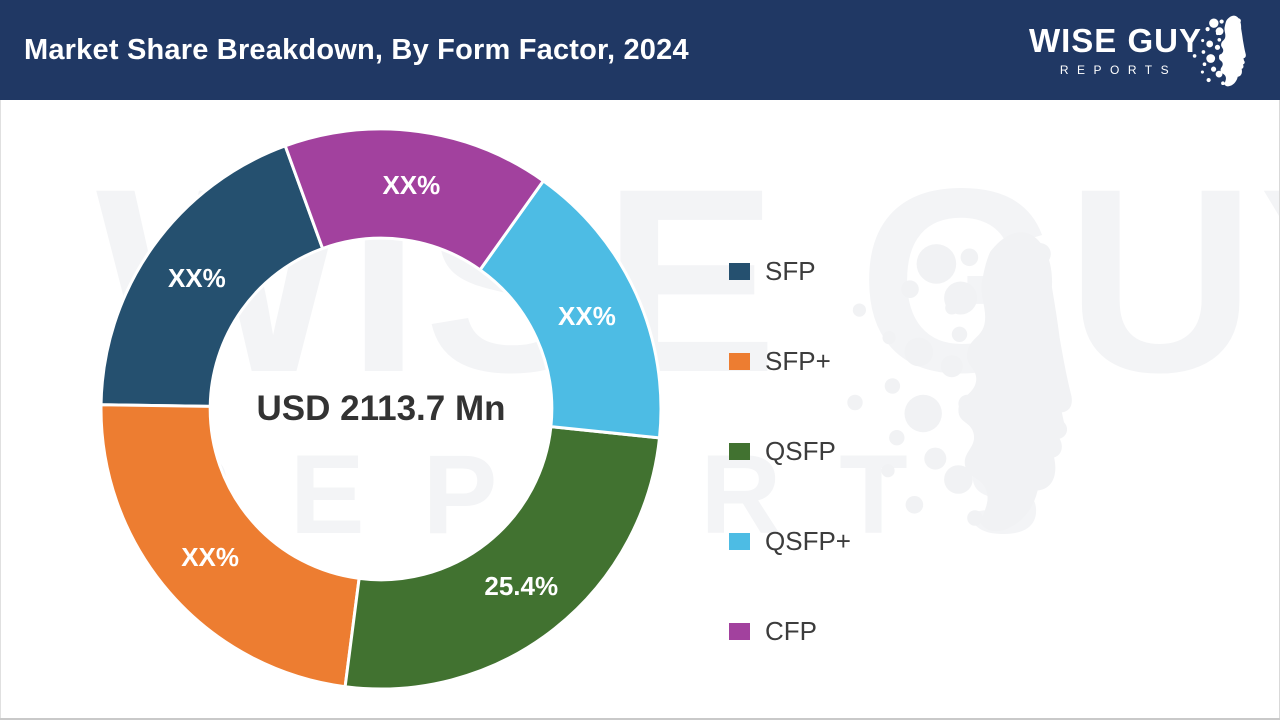 The width and height of the screenshot is (1280, 720). Describe the element at coordinates (1118, 70) in the screenshot. I see `logo-subtitle: REPORTS` at that location.